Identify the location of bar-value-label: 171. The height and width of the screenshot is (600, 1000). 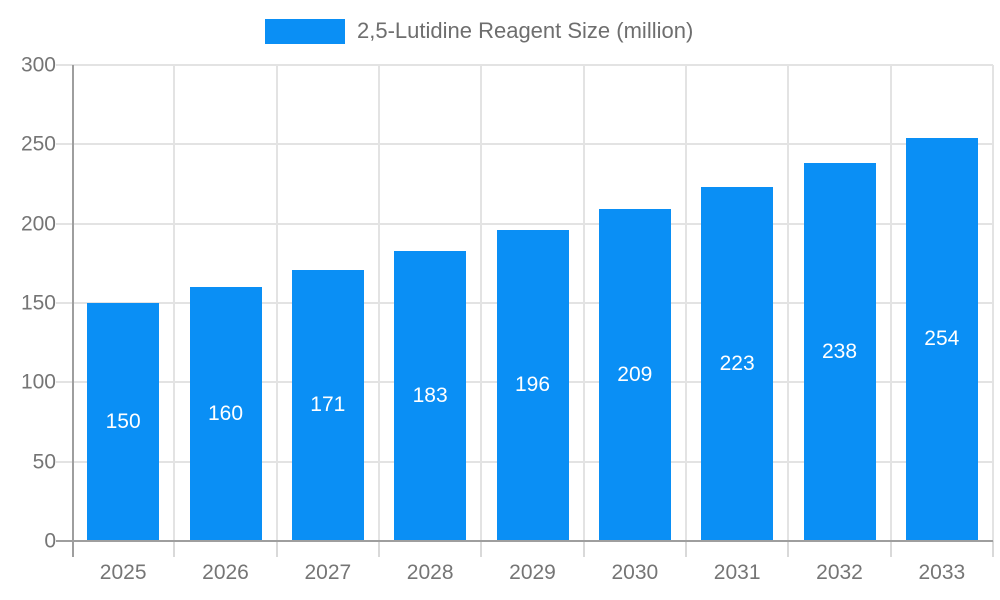
(328, 405).